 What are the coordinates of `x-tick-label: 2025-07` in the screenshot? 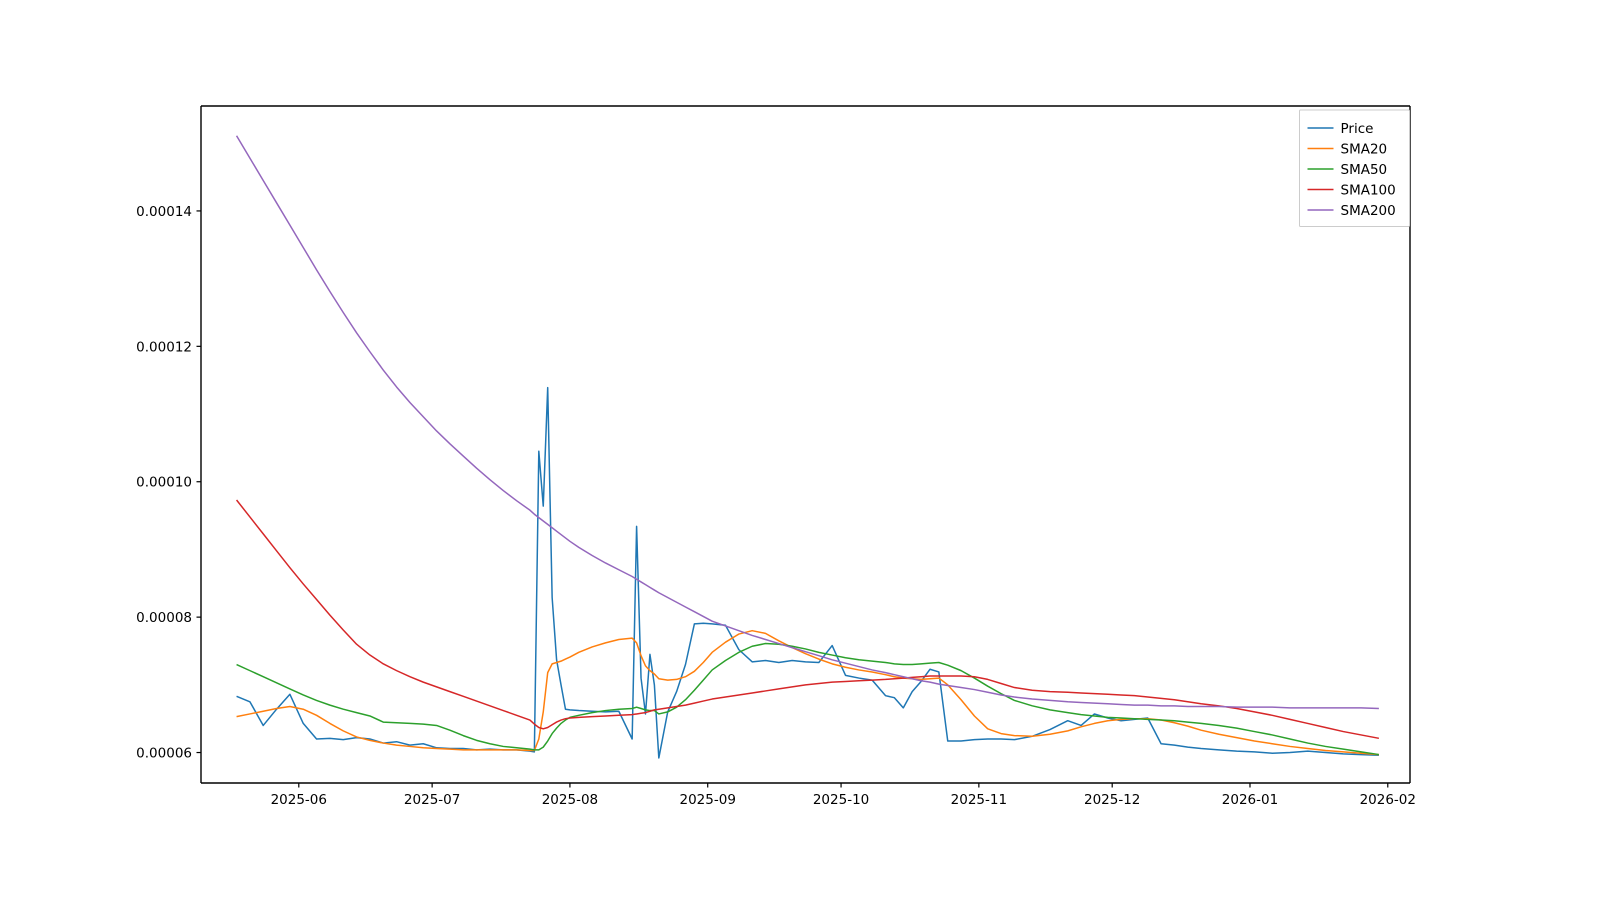 It's located at (432, 800).